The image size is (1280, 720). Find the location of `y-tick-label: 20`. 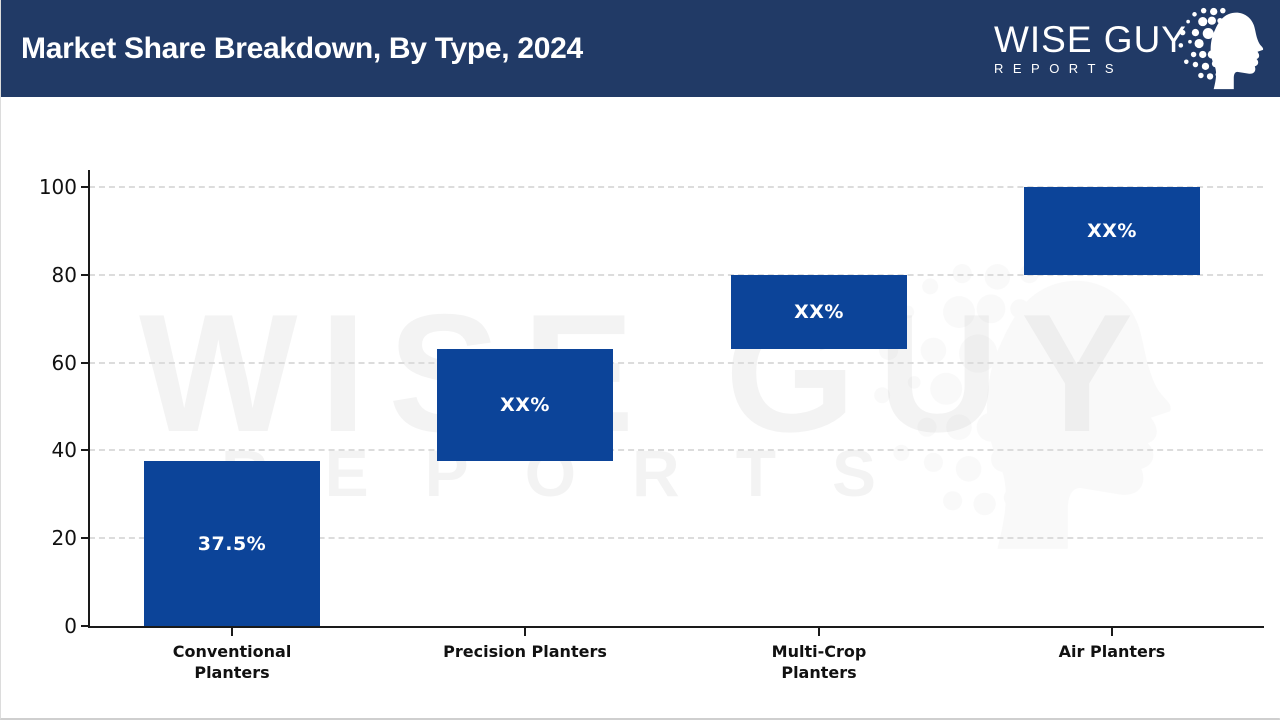

y-tick-label: 20 is located at coordinates (64, 538).